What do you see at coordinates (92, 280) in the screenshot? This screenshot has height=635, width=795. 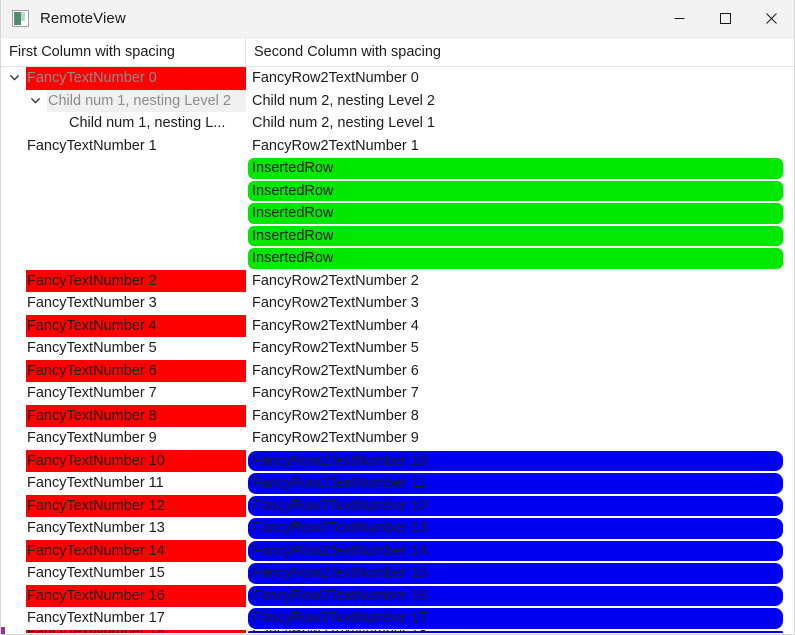 I see `tree-cell-label: FancyTextNumber 2` at bounding box center [92, 280].